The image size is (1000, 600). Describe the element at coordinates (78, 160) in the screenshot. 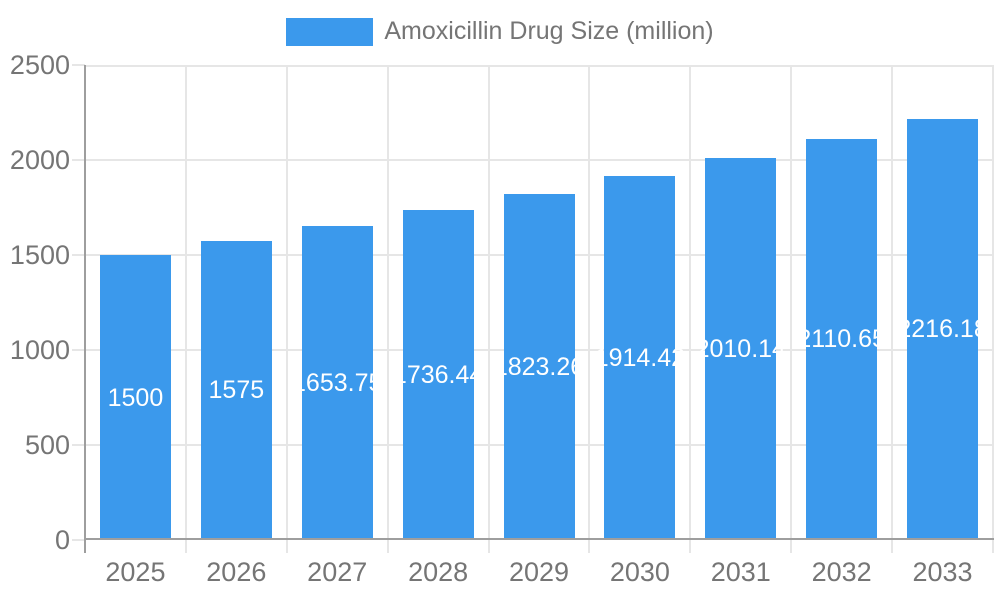

I see `y-tick-2000` at that location.